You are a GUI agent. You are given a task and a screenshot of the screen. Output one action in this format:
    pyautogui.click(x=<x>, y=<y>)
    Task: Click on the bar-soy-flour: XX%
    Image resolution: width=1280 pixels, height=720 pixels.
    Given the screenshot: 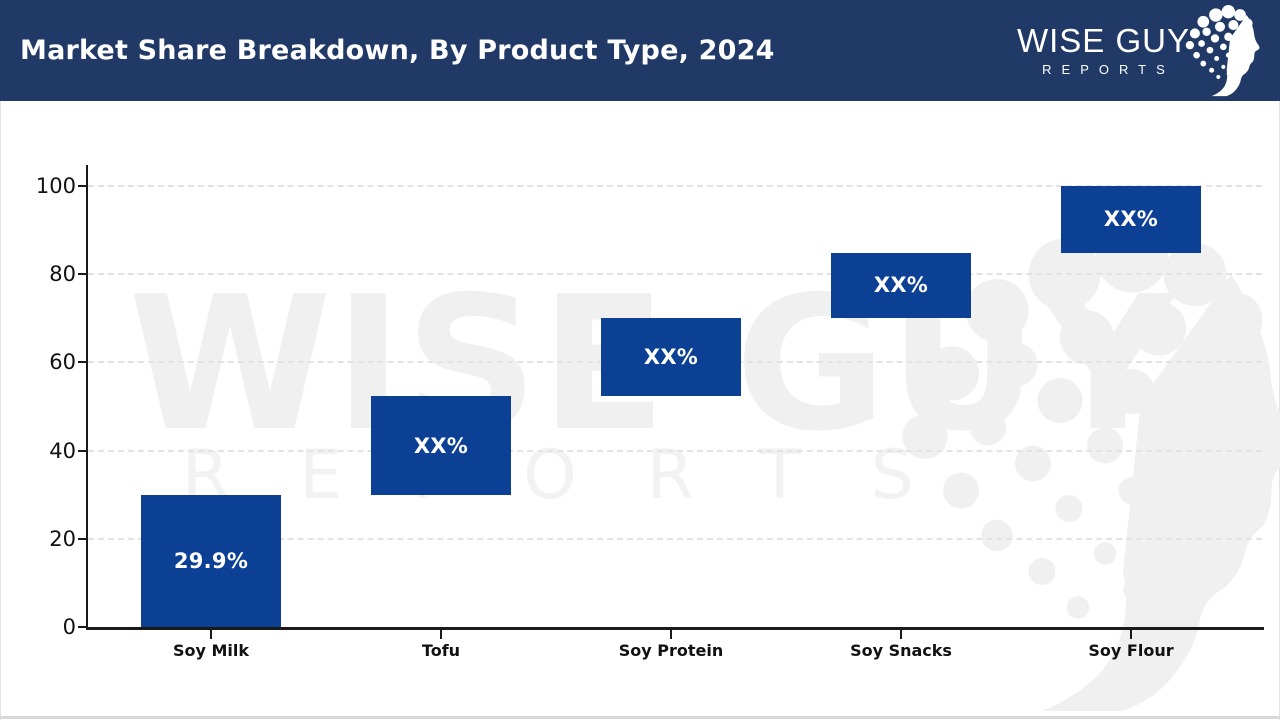 What is the action you would take?
    pyautogui.click(x=1131, y=219)
    